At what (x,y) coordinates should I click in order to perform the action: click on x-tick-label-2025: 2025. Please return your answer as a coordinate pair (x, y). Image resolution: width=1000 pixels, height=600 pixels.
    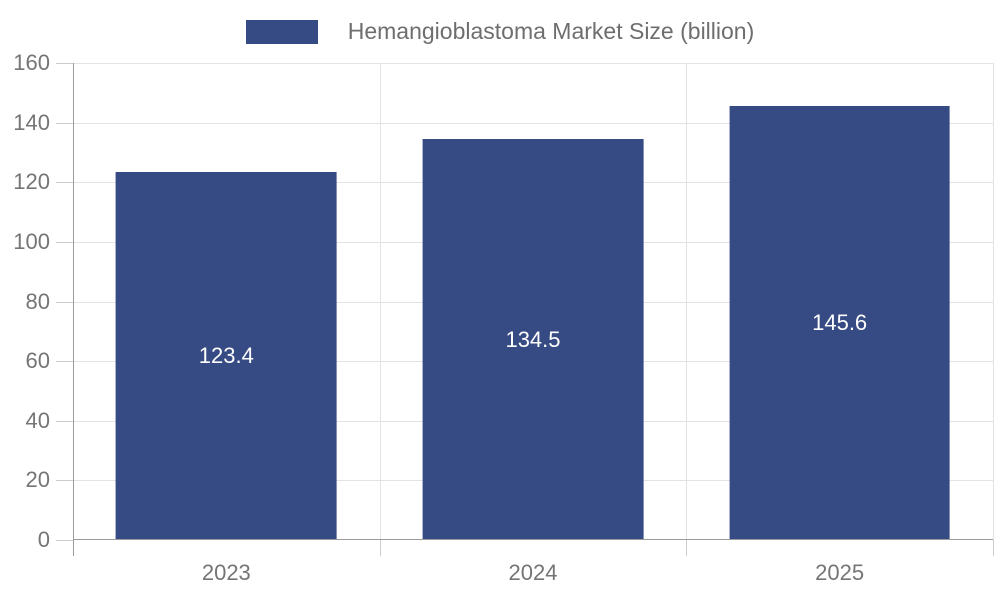
    Looking at the image, I should click on (840, 572).